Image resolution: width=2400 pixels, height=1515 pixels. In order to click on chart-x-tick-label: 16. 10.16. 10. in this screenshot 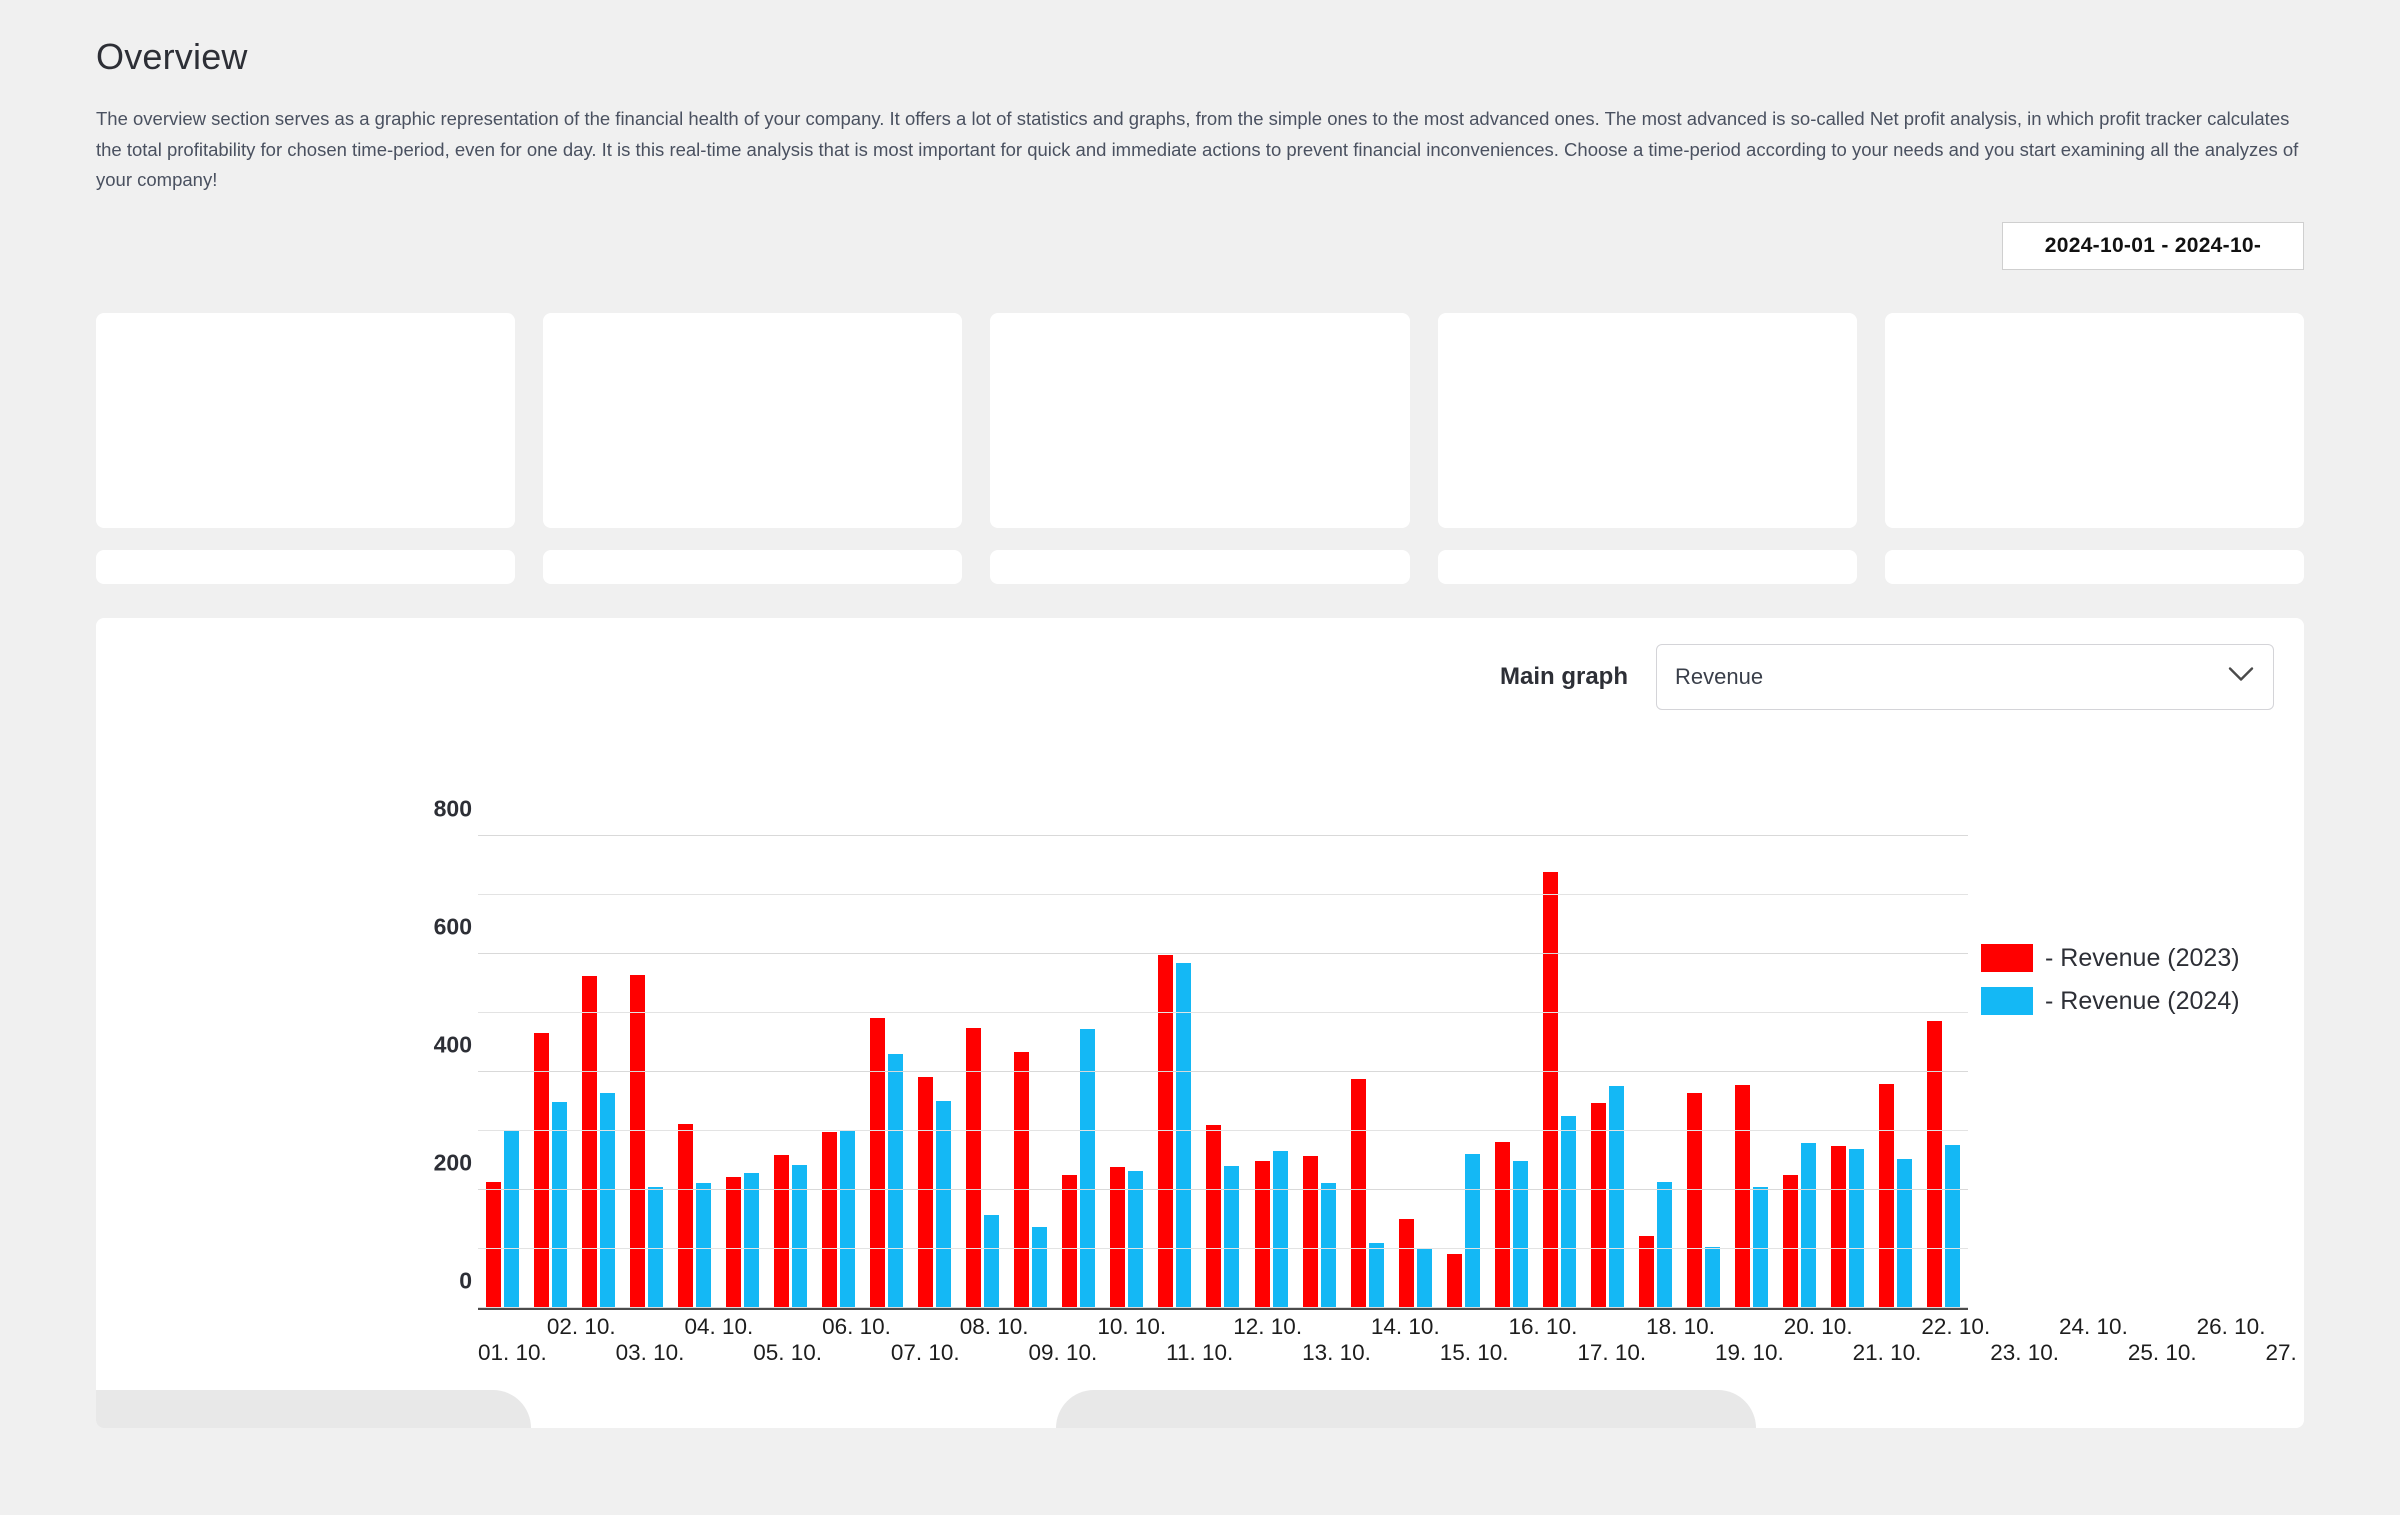, I will do `click(1543, 1340)`.